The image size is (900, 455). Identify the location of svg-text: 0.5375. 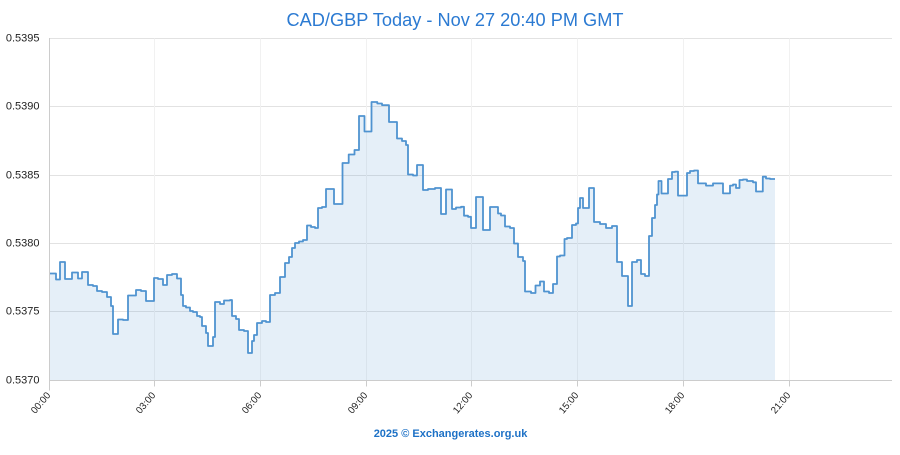
(23, 312).